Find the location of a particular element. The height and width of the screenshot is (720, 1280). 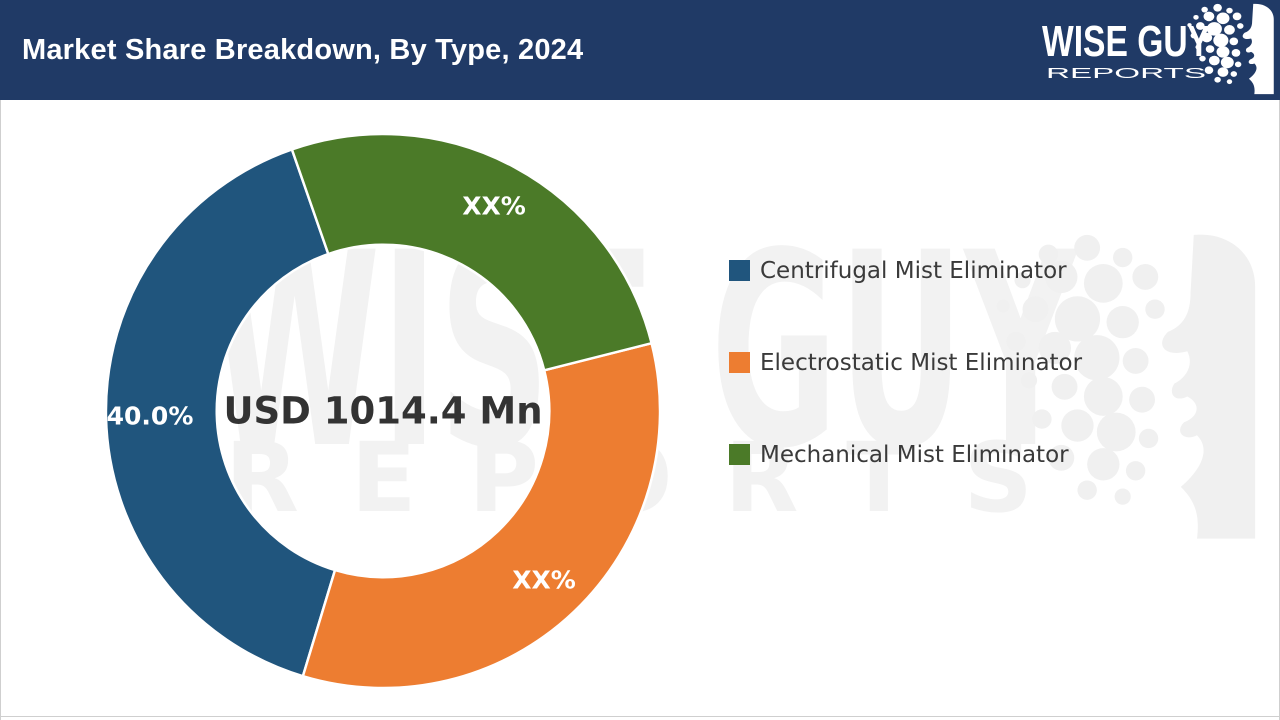

donut-segment-mechanical is located at coordinates (471, 252).